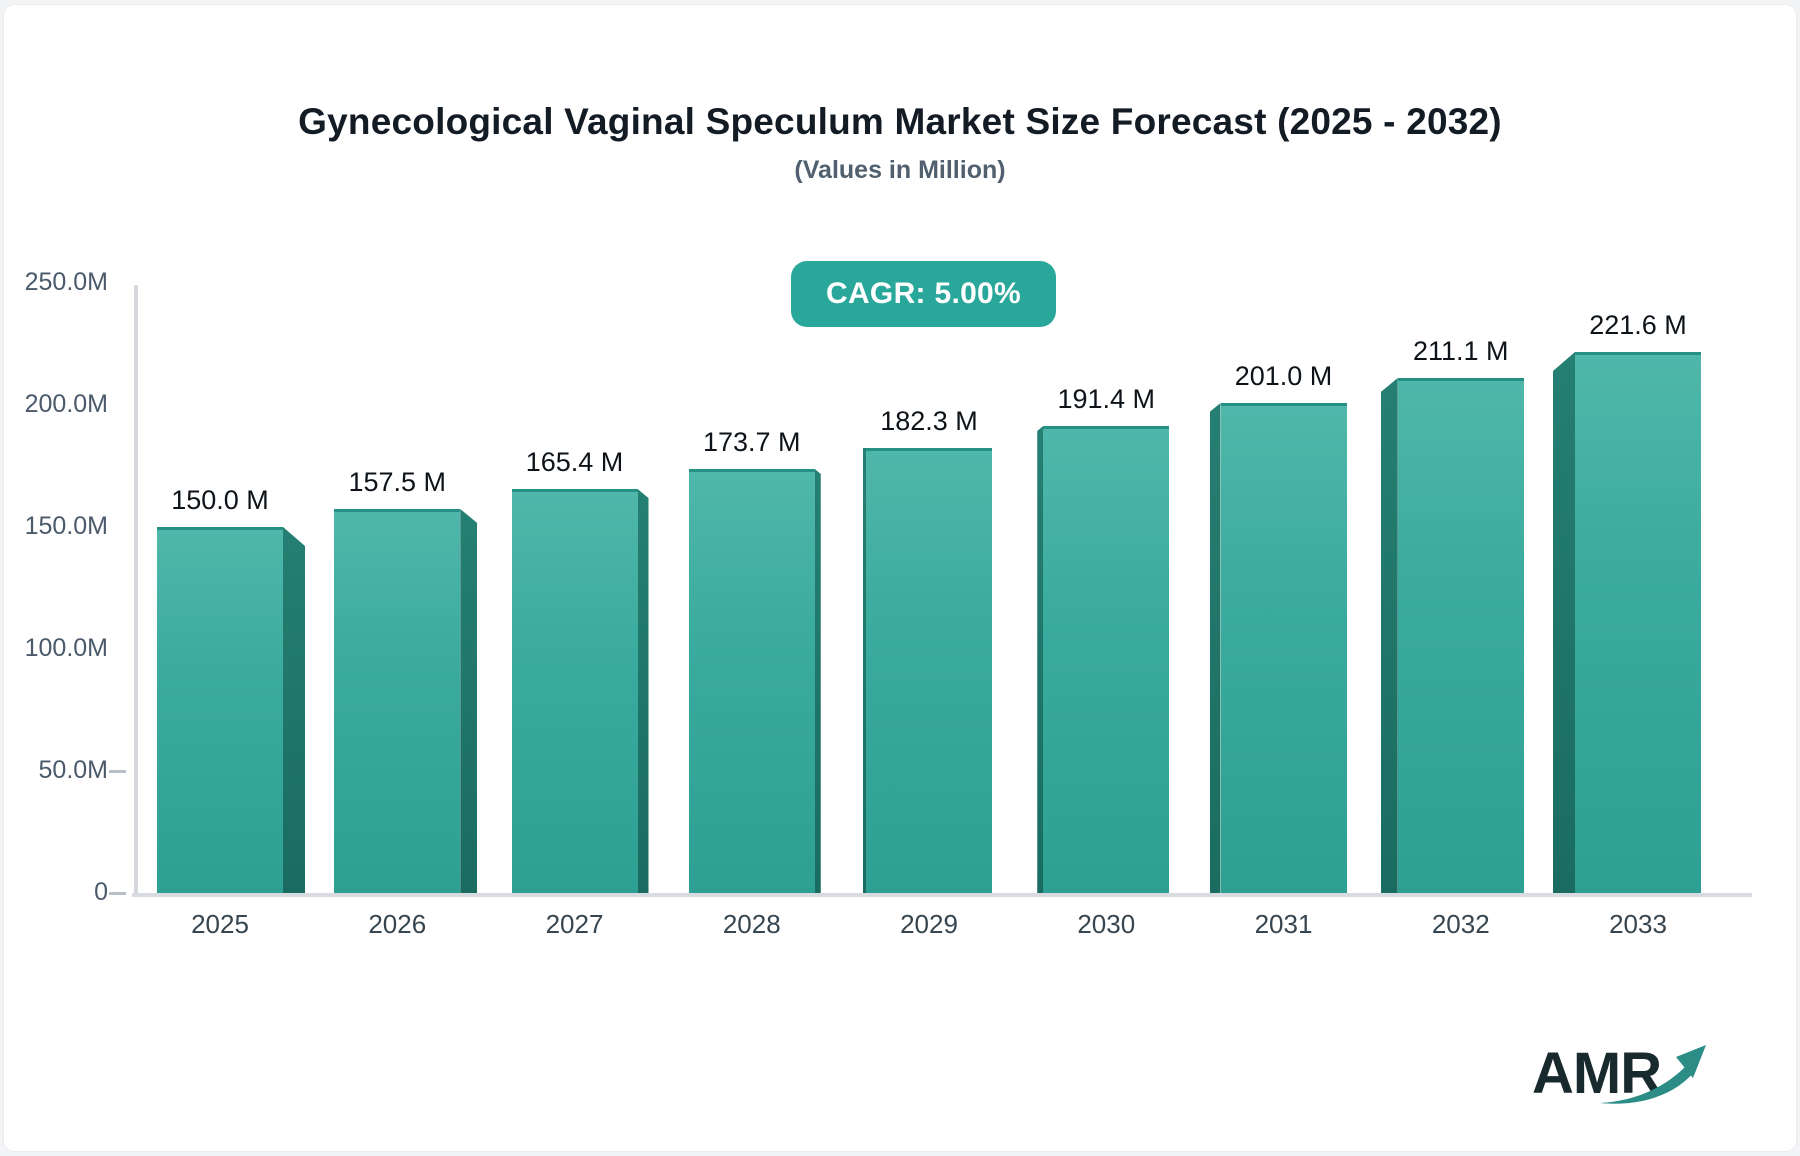 This screenshot has width=1800, height=1156. What do you see at coordinates (924, 294) in the screenshot?
I see `cagr-badge: CAGR: 5.00%` at bounding box center [924, 294].